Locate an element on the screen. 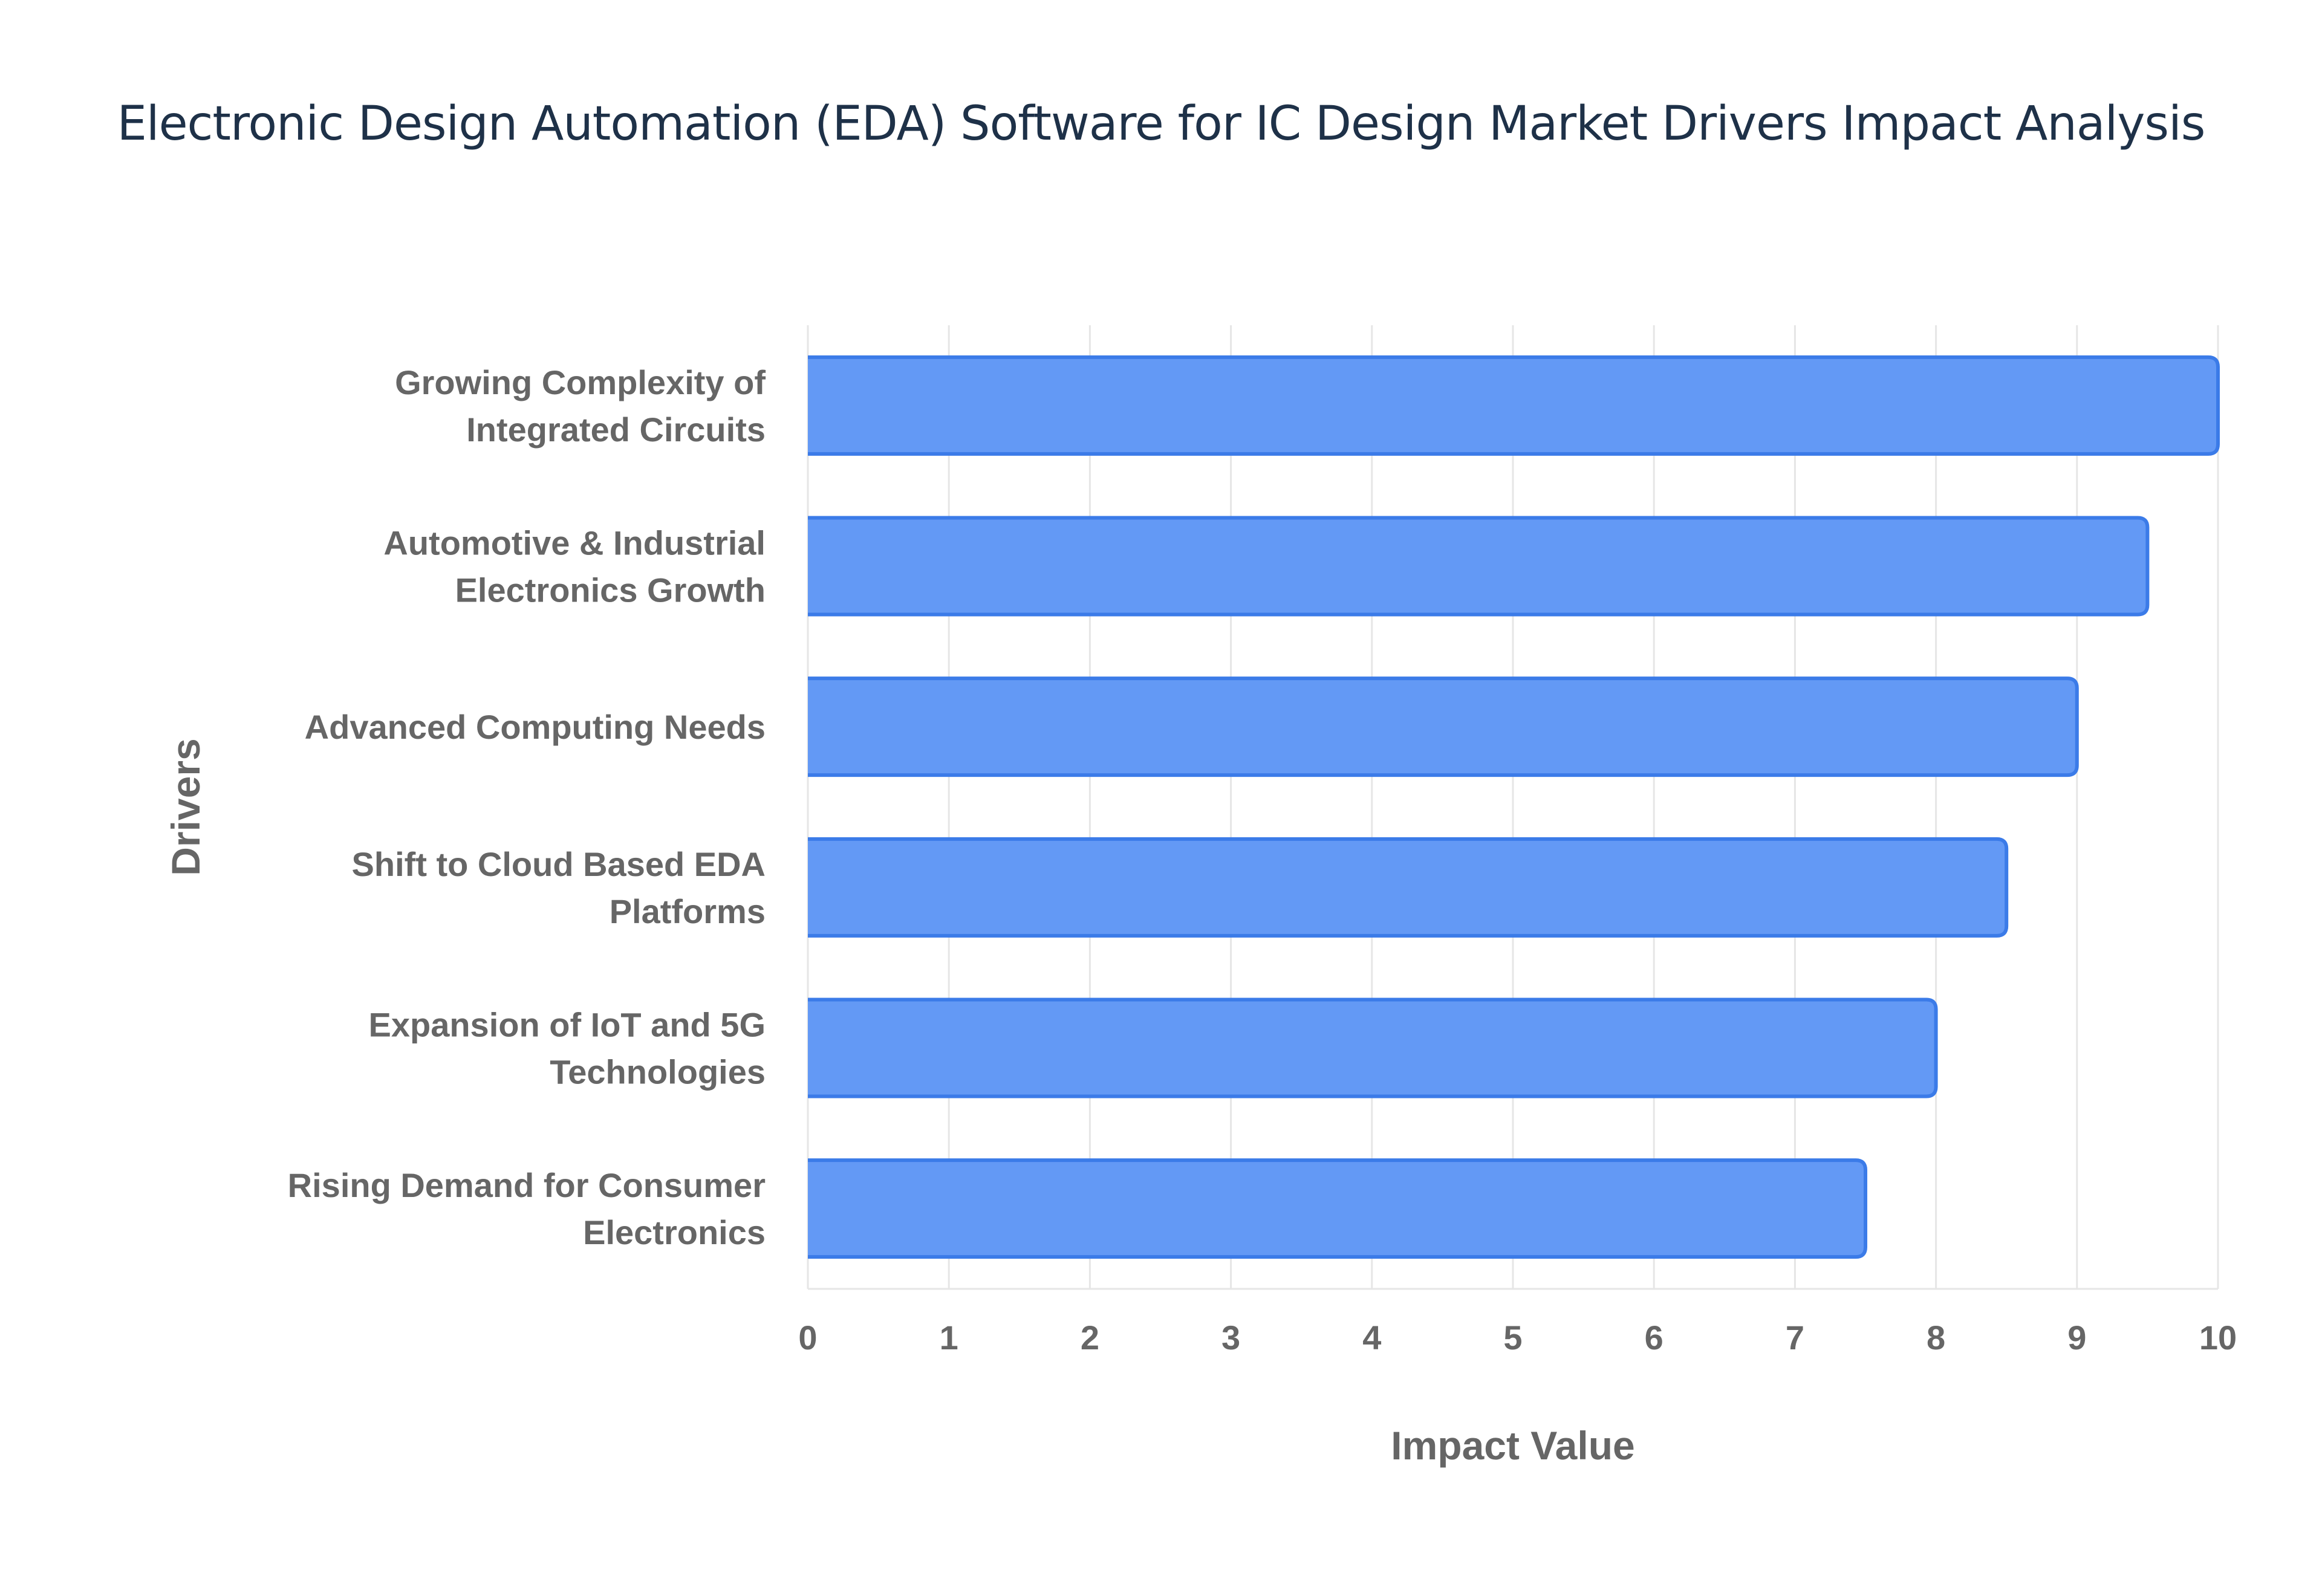 This screenshot has width=2322, height=1596. category-label-4: Expansion of IoT and 5G Technologies is located at coordinates (567, 1048).